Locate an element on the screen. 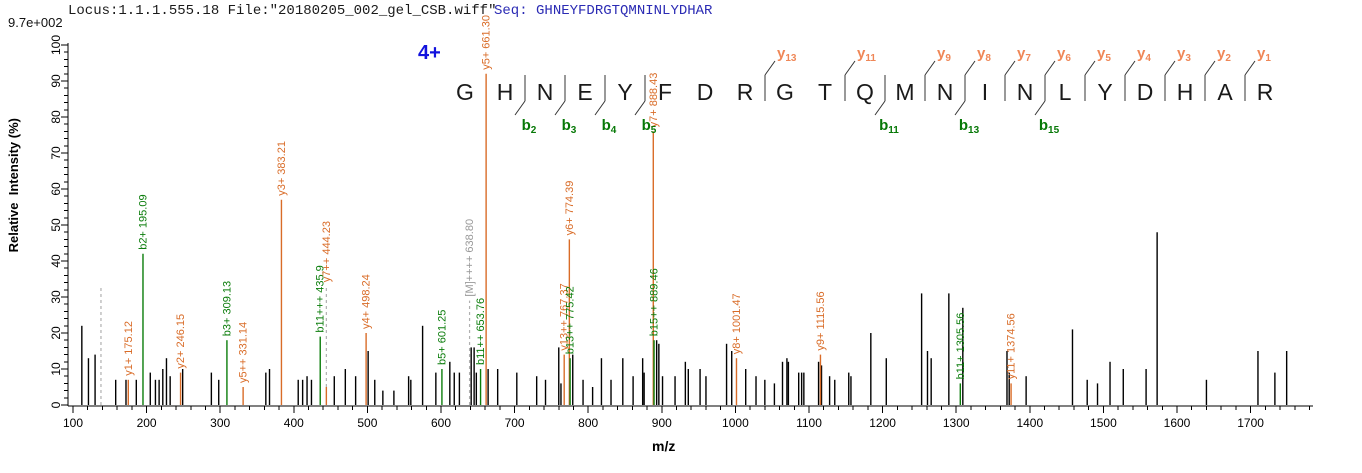  peak-label: b3+ 309.13 is located at coordinates (227, 308).